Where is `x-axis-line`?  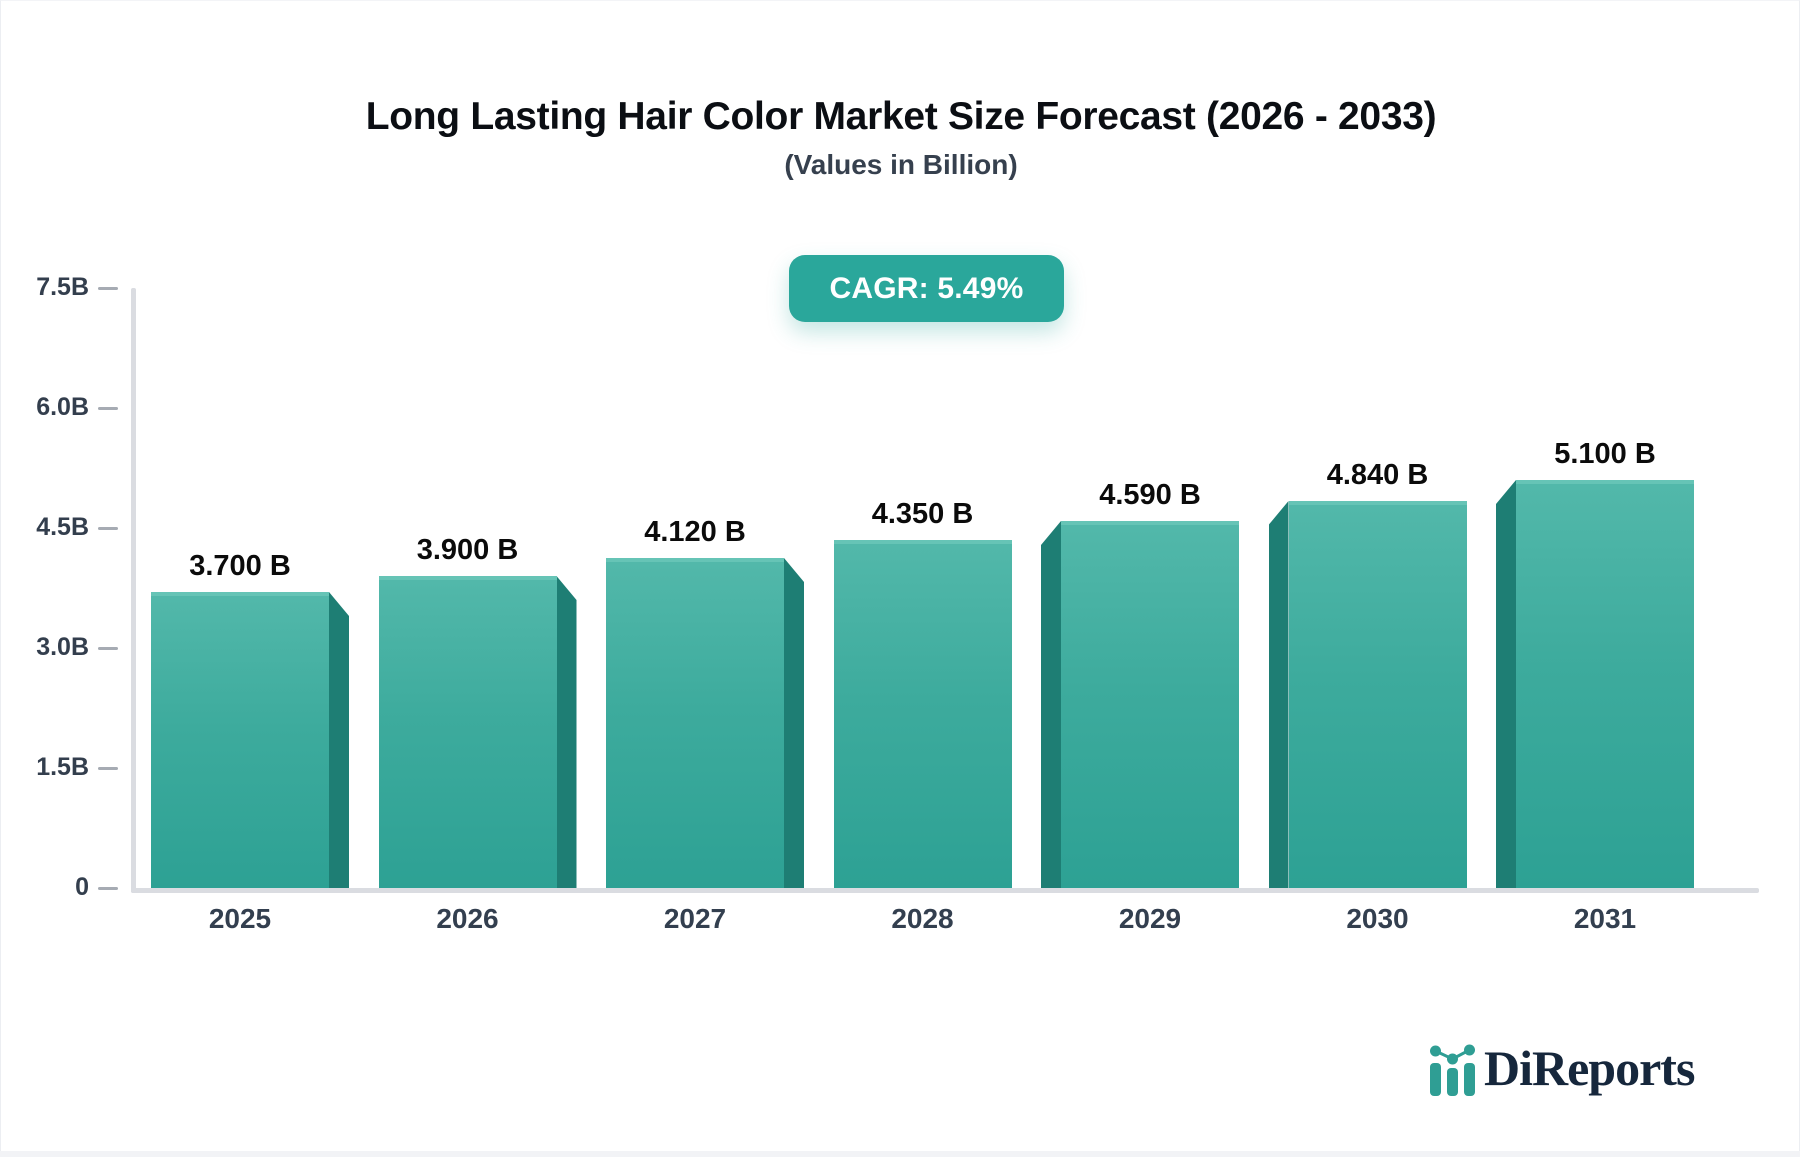 x-axis-line is located at coordinates (945, 890).